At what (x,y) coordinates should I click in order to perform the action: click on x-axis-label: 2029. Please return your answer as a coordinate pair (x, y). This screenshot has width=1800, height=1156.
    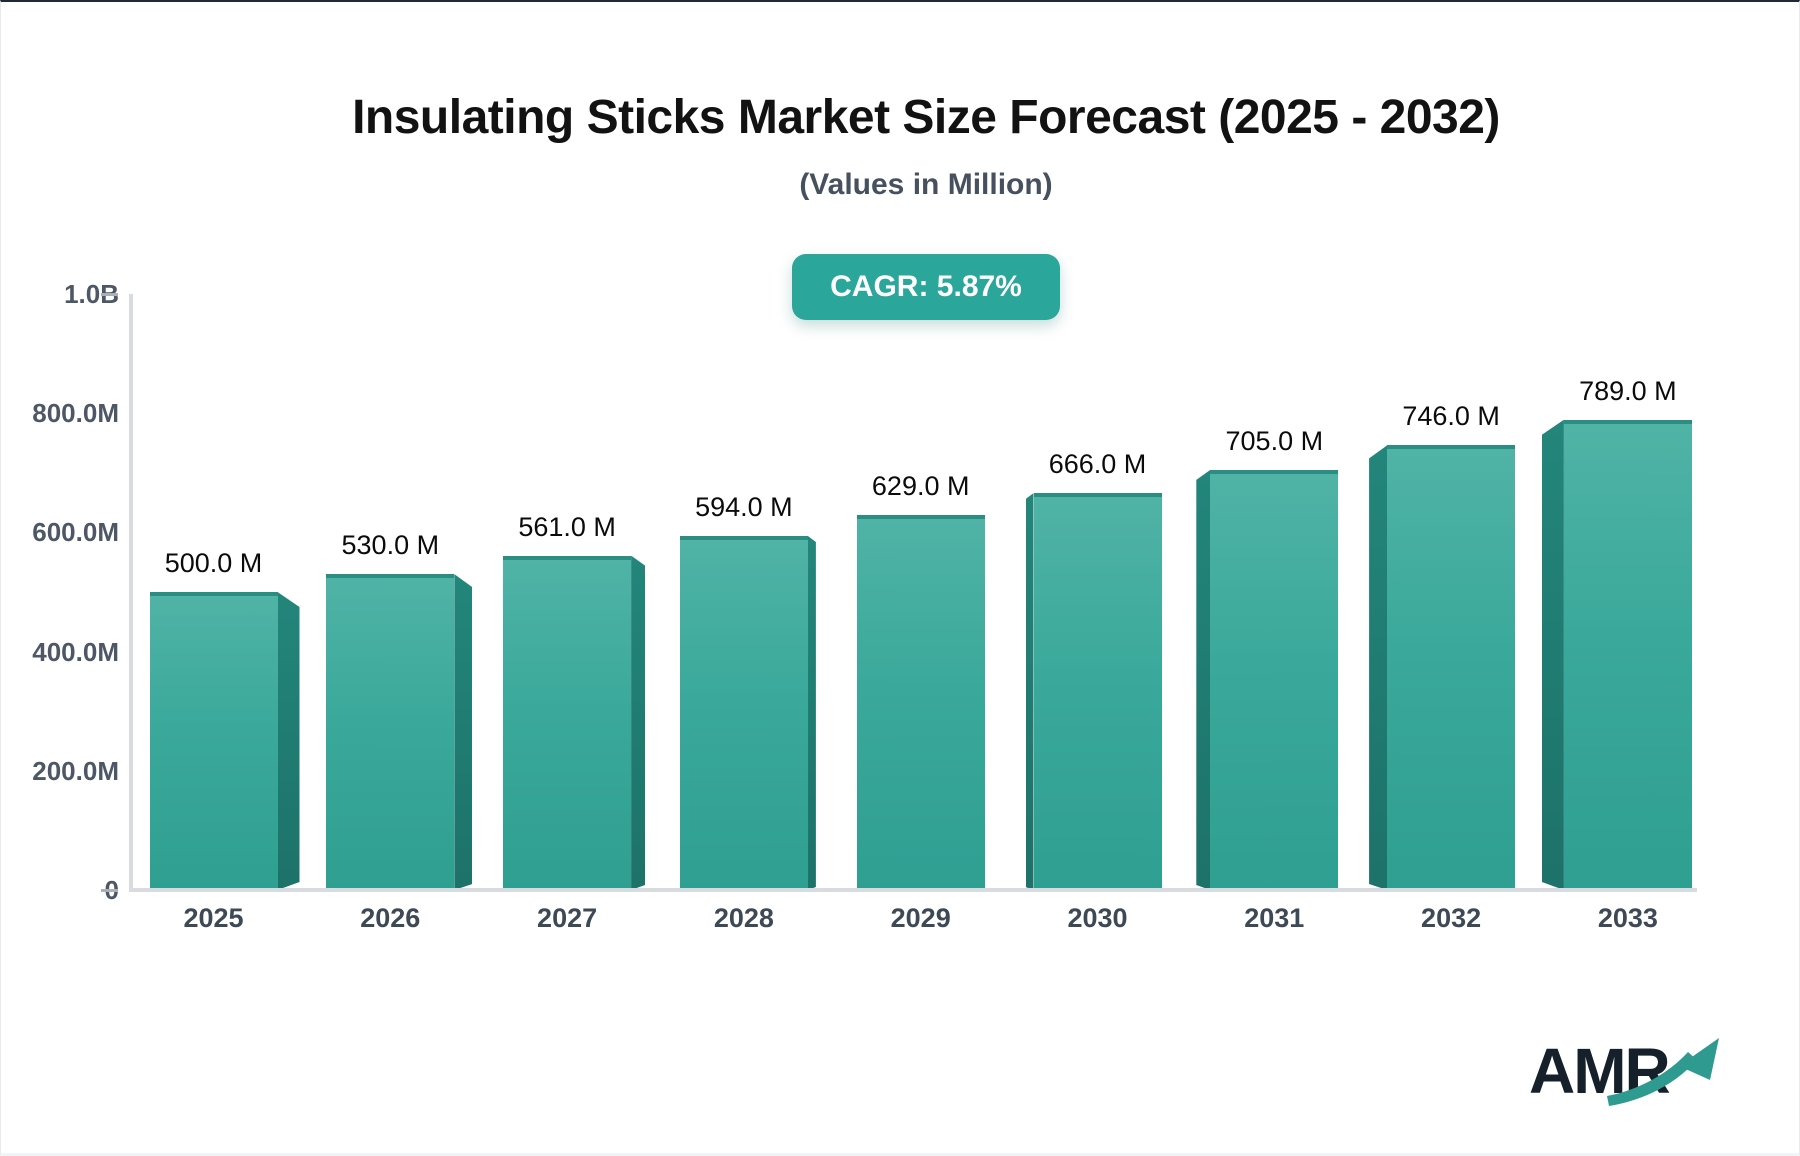
    Looking at the image, I should click on (920, 918).